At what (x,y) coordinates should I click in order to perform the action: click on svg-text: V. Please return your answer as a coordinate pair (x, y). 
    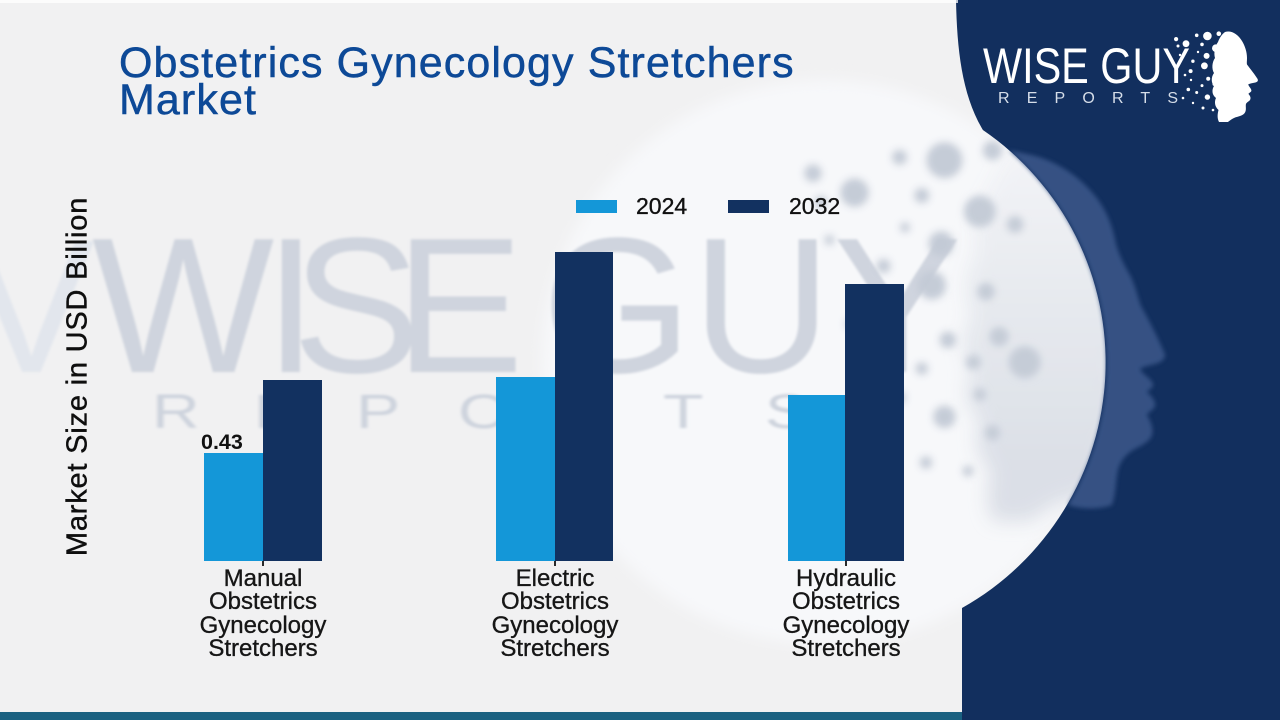
    Looking at the image, I should click on (47, 307).